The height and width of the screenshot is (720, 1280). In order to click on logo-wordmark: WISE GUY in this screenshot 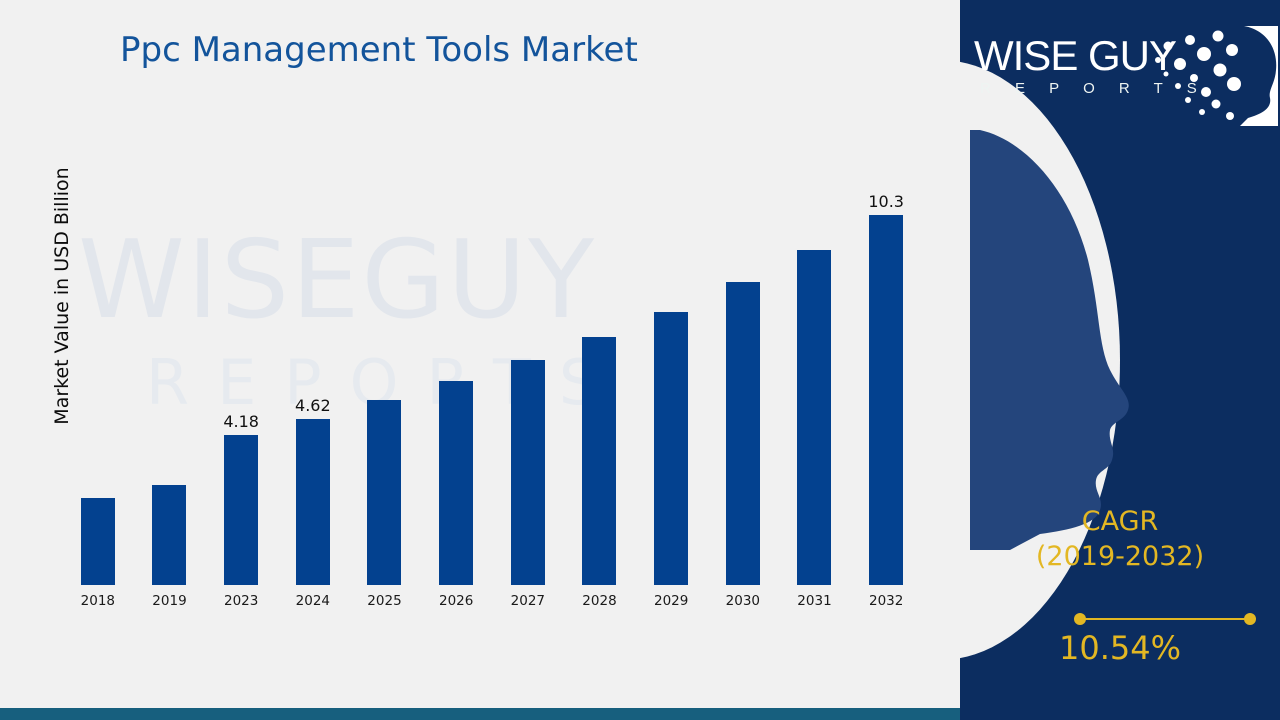, I will do `click(1075, 55)`.